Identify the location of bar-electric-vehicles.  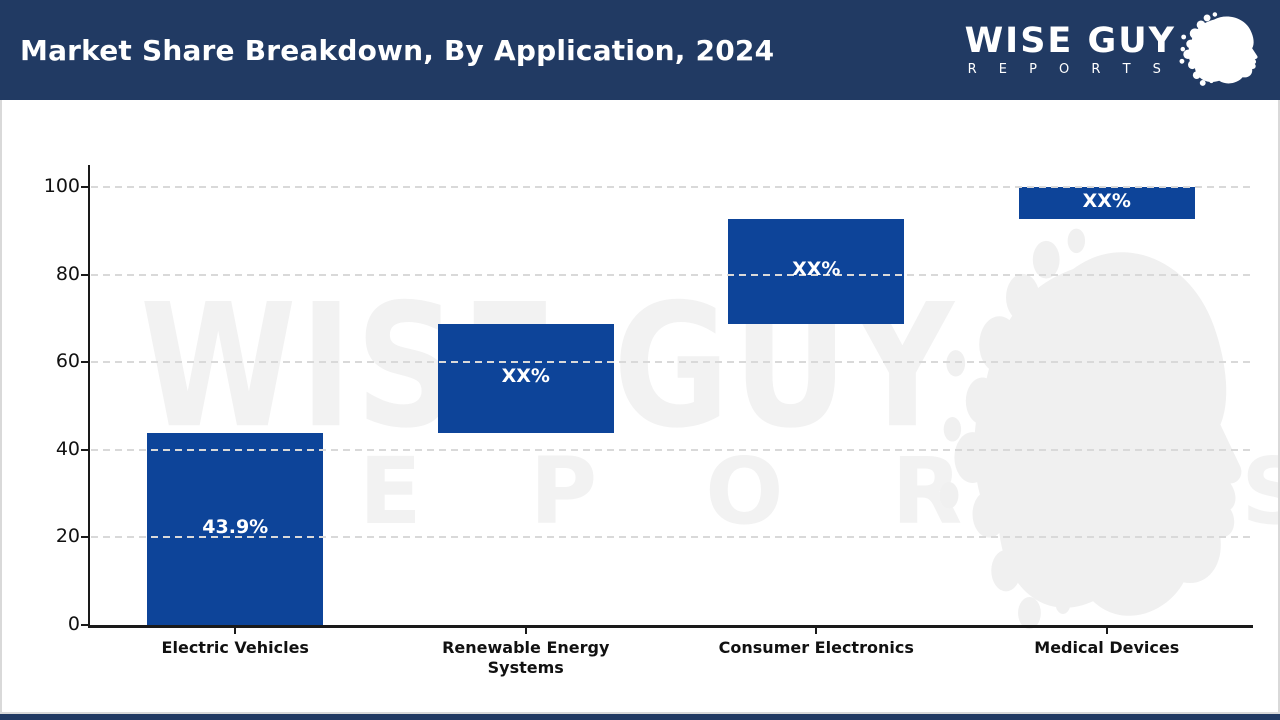
(235, 528).